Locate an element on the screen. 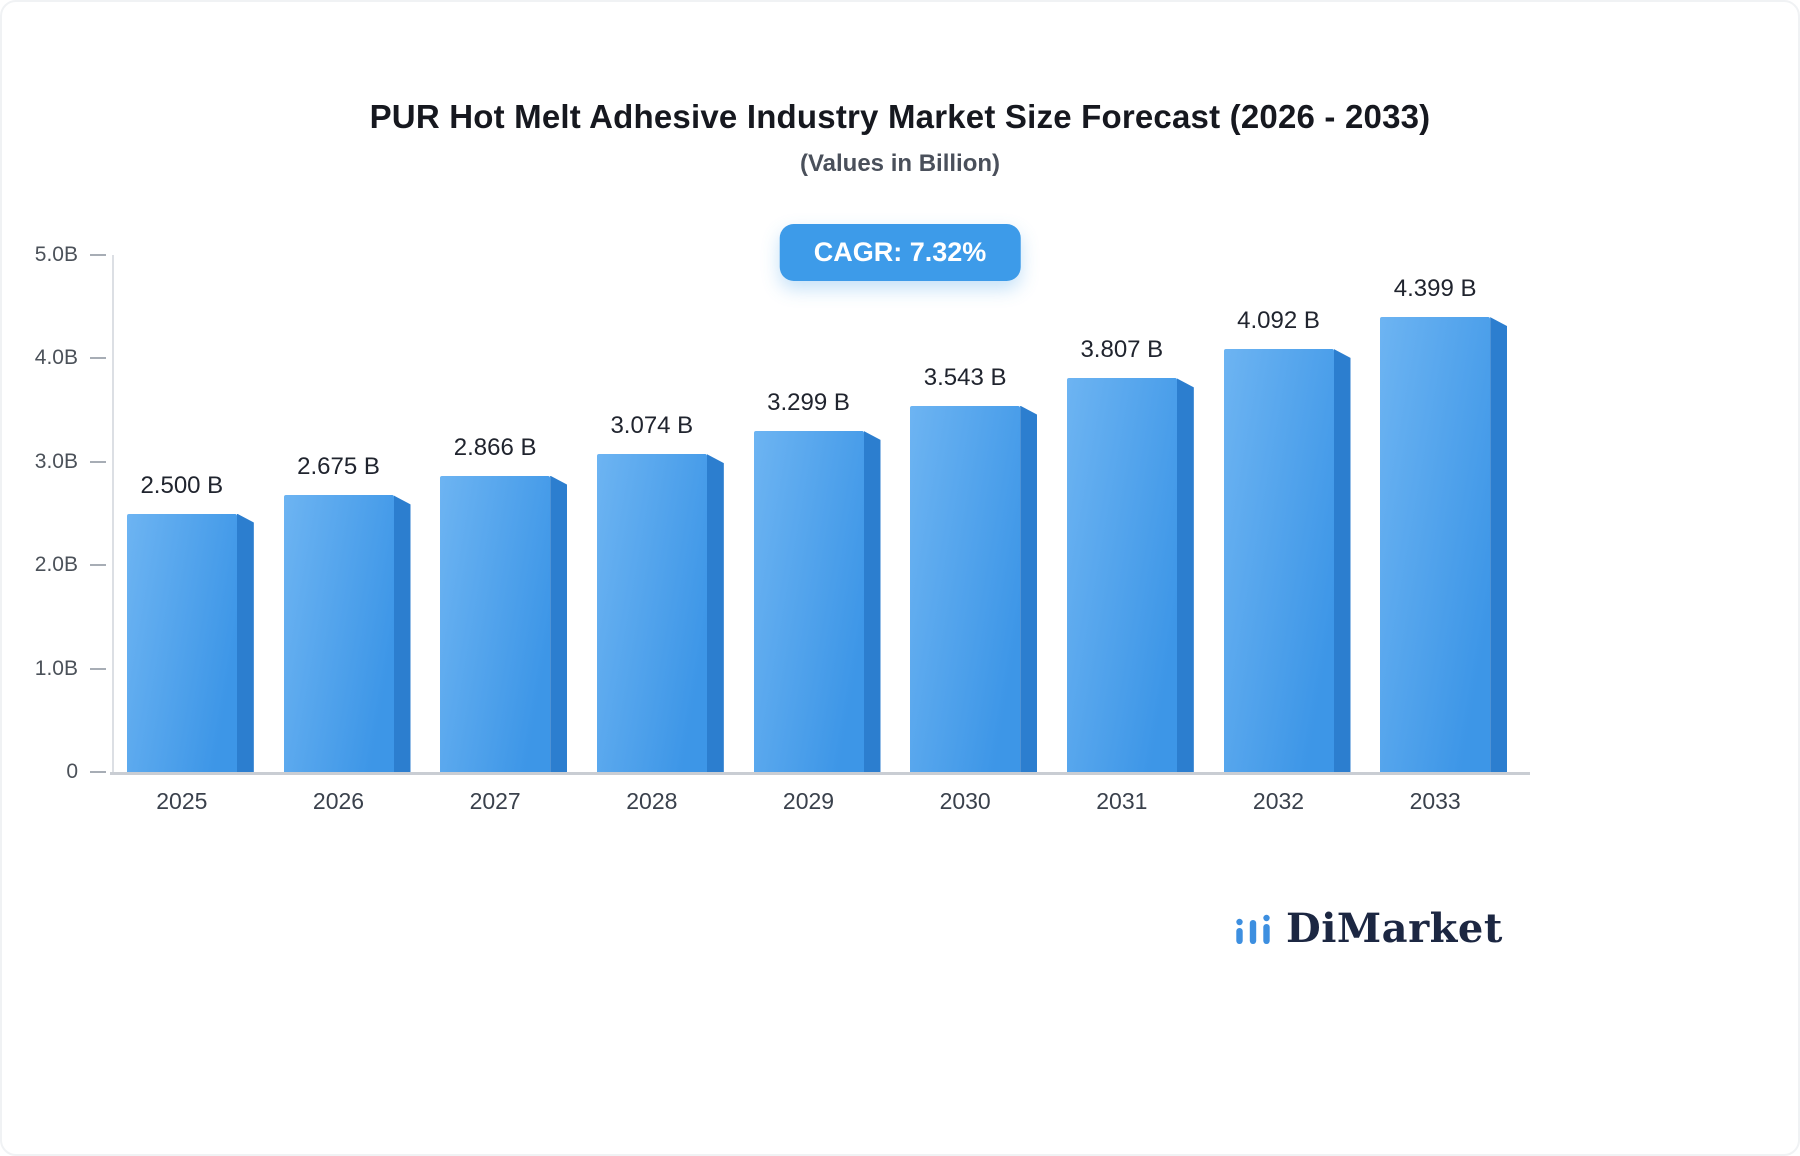 This screenshot has width=1800, height=1156. bar-2032 is located at coordinates (1278, 560).